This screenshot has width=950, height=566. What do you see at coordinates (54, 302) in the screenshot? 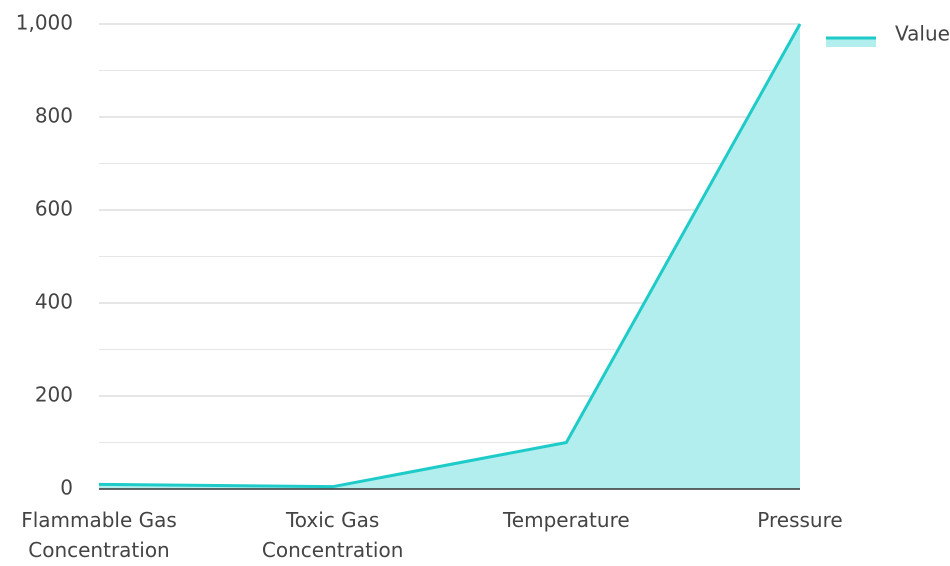
I see `y-tick-label: 400` at bounding box center [54, 302].